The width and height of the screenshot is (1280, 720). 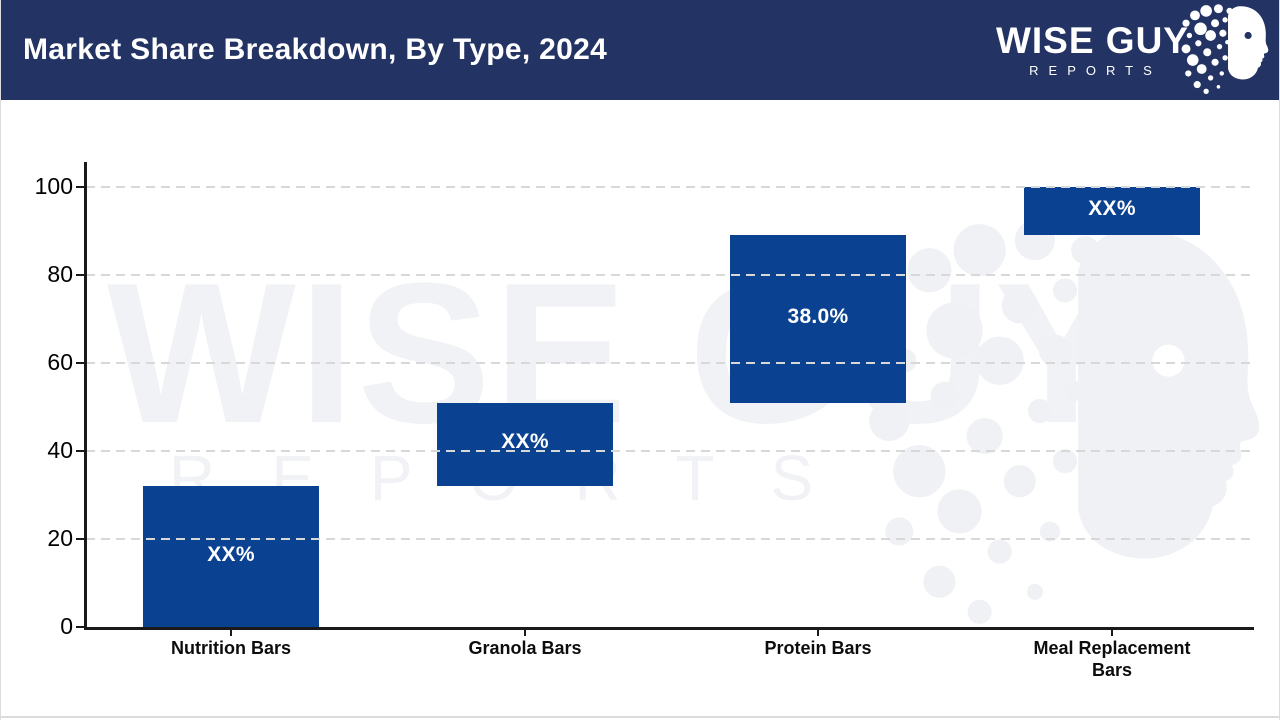 What do you see at coordinates (1095, 70) in the screenshot?
I see `brand-subtitle: REPORTS` at bounding box center [1095, 70].